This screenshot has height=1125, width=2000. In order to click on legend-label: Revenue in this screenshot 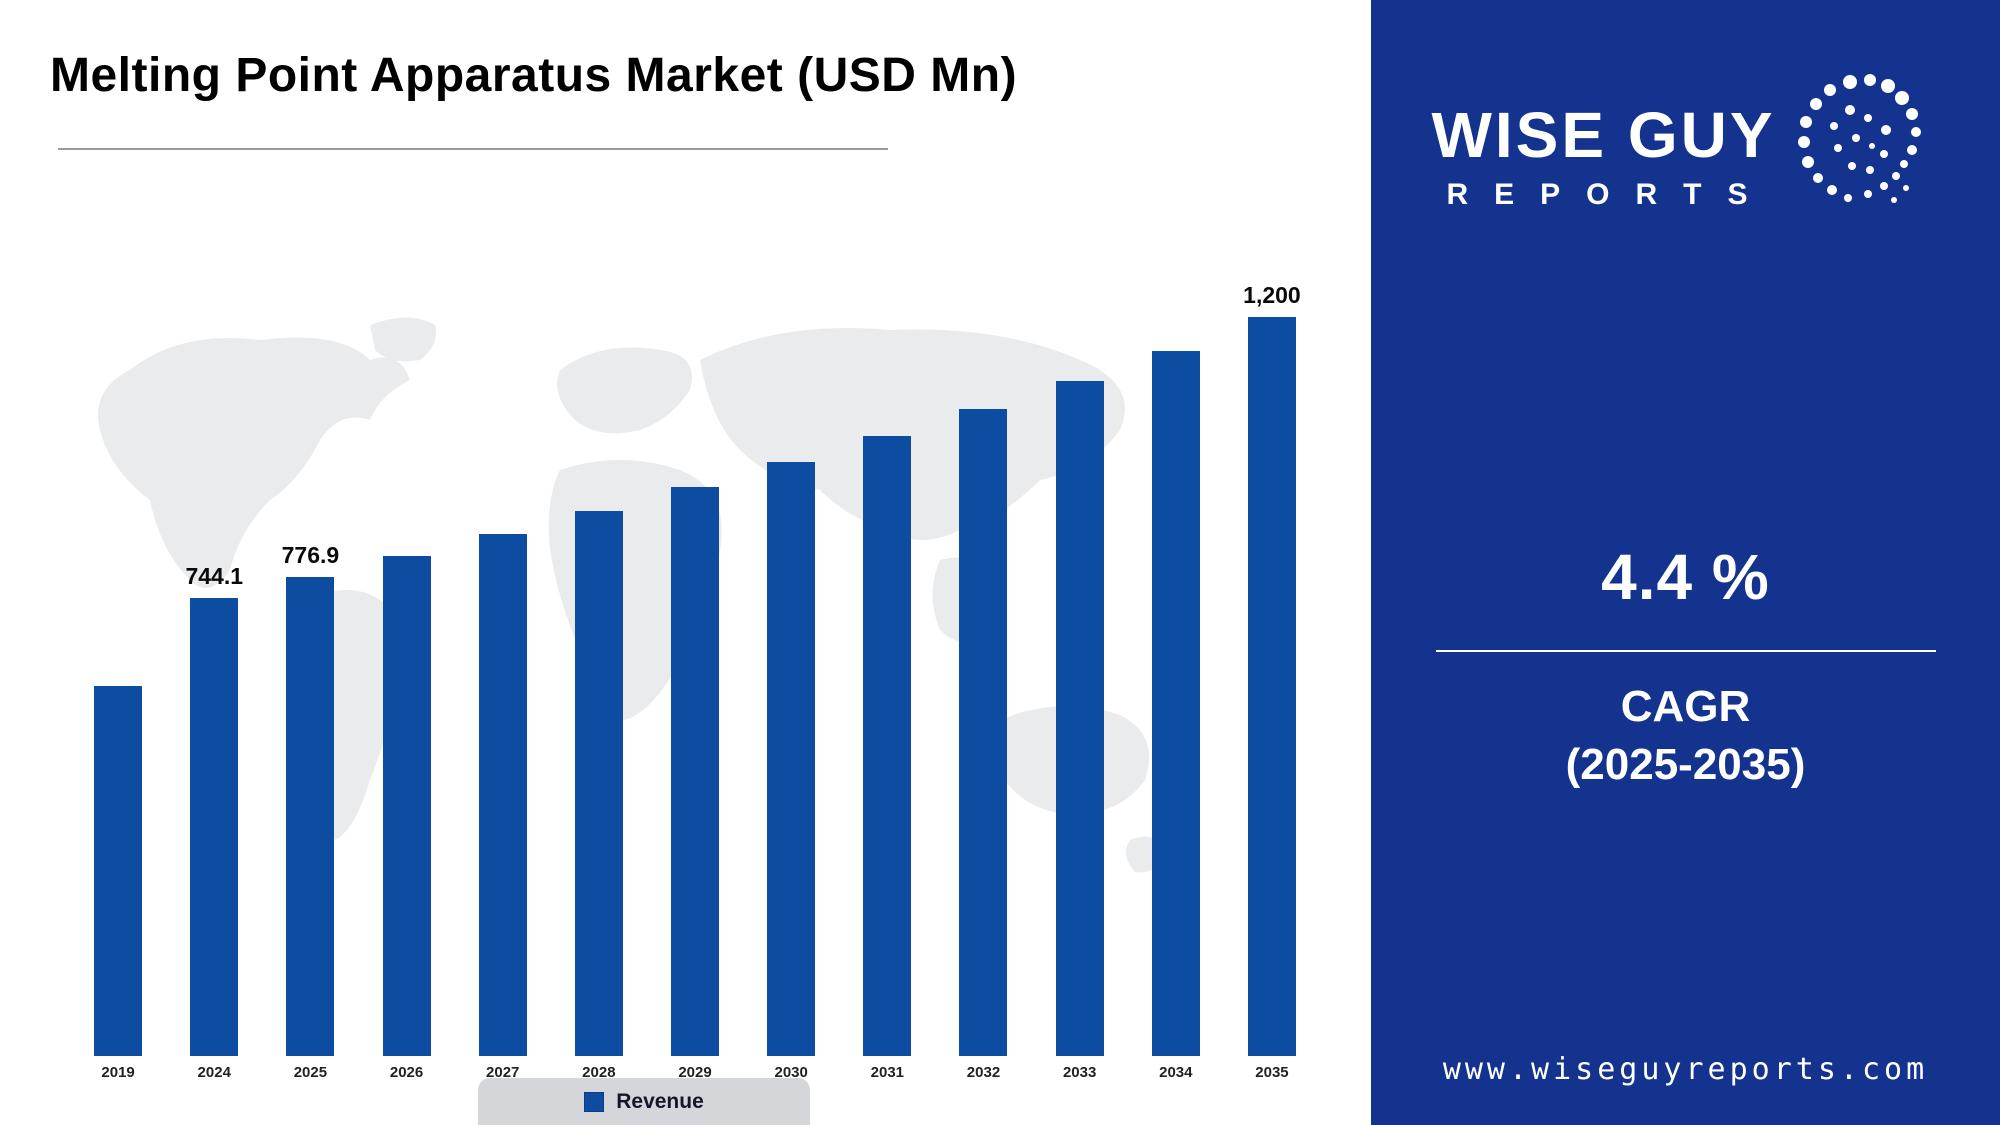, I will do `click(660, 1101)`.